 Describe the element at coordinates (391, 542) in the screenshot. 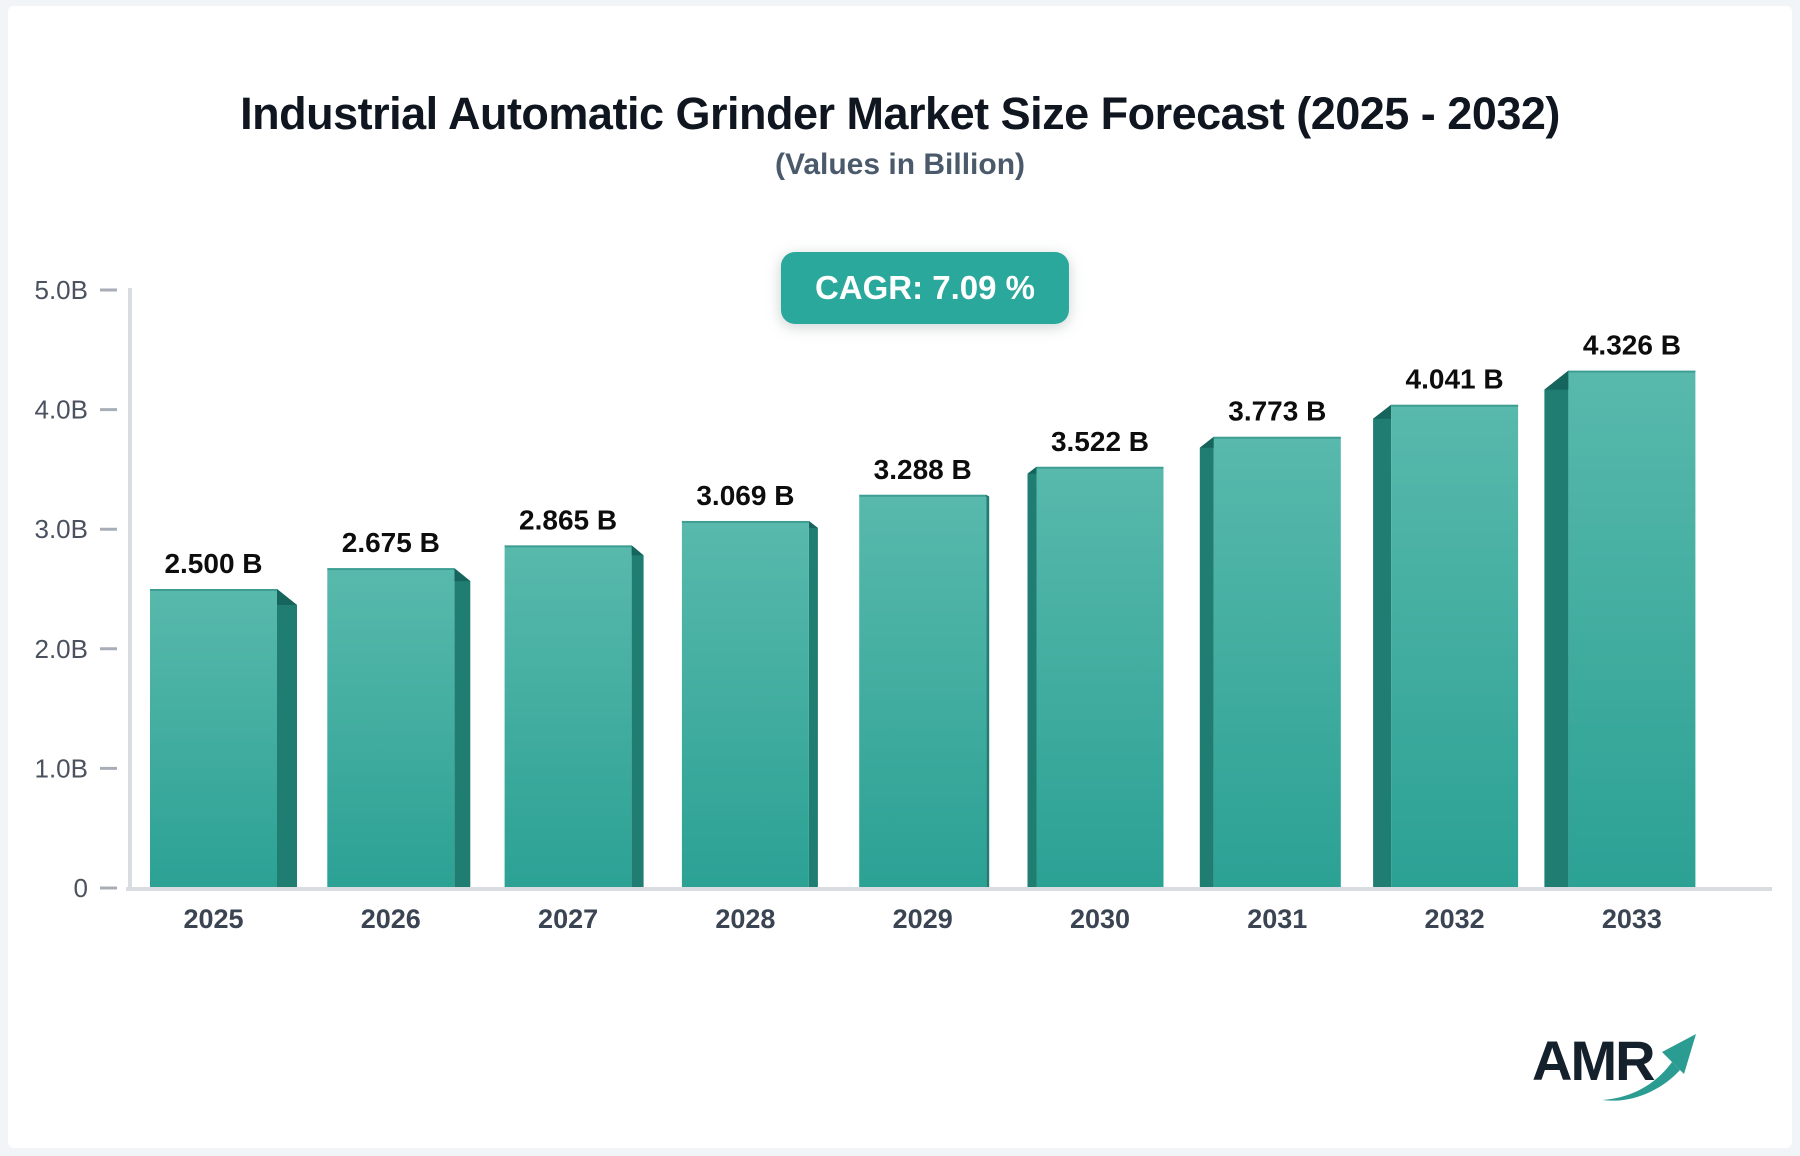

I see `bar-2026-value-label: 2.675 B` at that location.